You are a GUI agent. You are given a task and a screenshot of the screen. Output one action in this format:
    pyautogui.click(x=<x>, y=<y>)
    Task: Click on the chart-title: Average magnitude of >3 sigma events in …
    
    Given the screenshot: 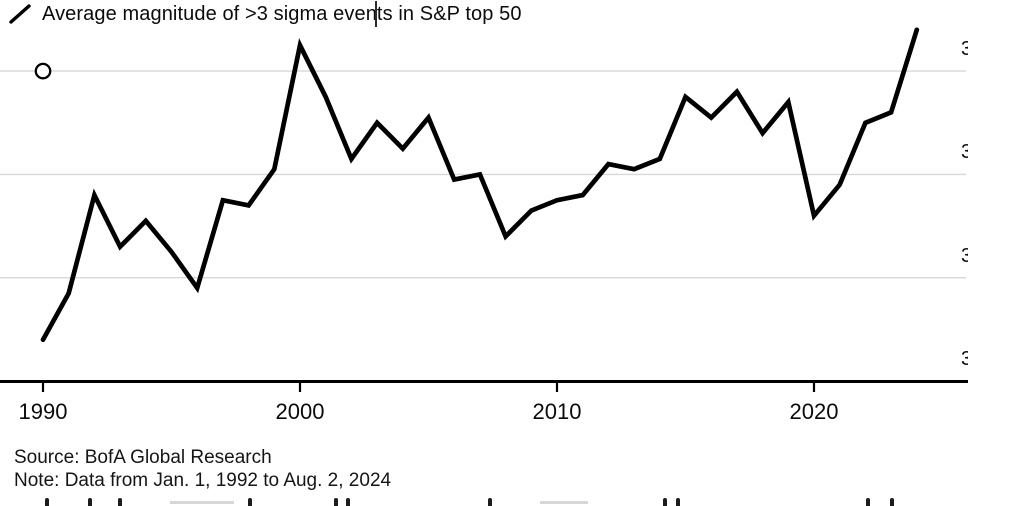 What is the action you would take?
    pyautogui.click(x=282, y=13)
    